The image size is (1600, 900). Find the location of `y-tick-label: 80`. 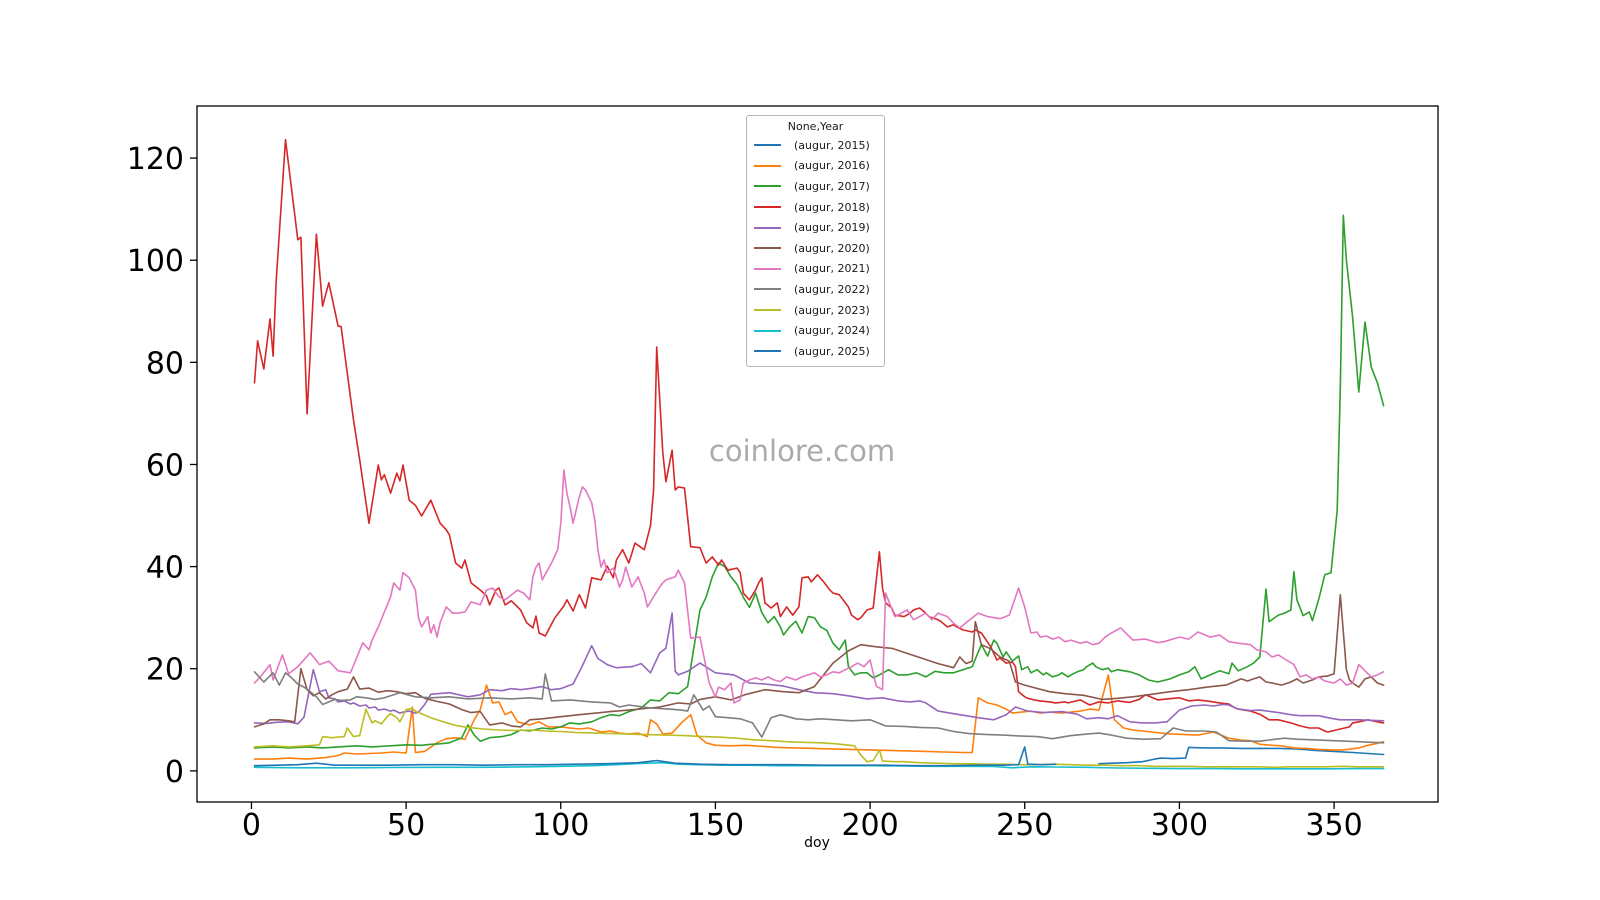

y-tick-label: 80 is located at coordinates (165, 363).